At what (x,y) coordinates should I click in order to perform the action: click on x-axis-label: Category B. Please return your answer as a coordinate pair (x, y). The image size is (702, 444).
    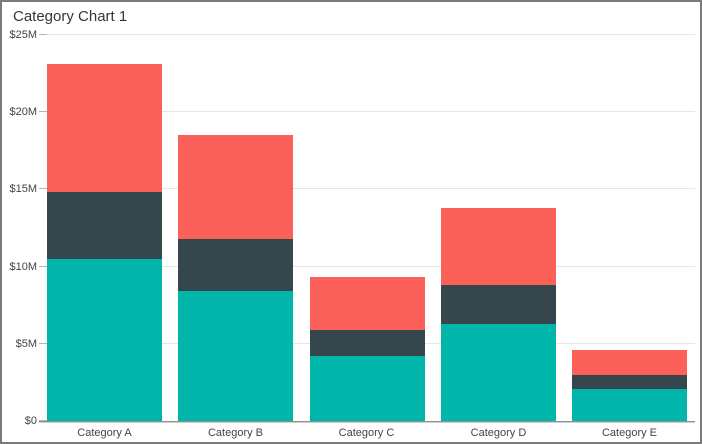
    Looking at the image, I should click on (235, 433).